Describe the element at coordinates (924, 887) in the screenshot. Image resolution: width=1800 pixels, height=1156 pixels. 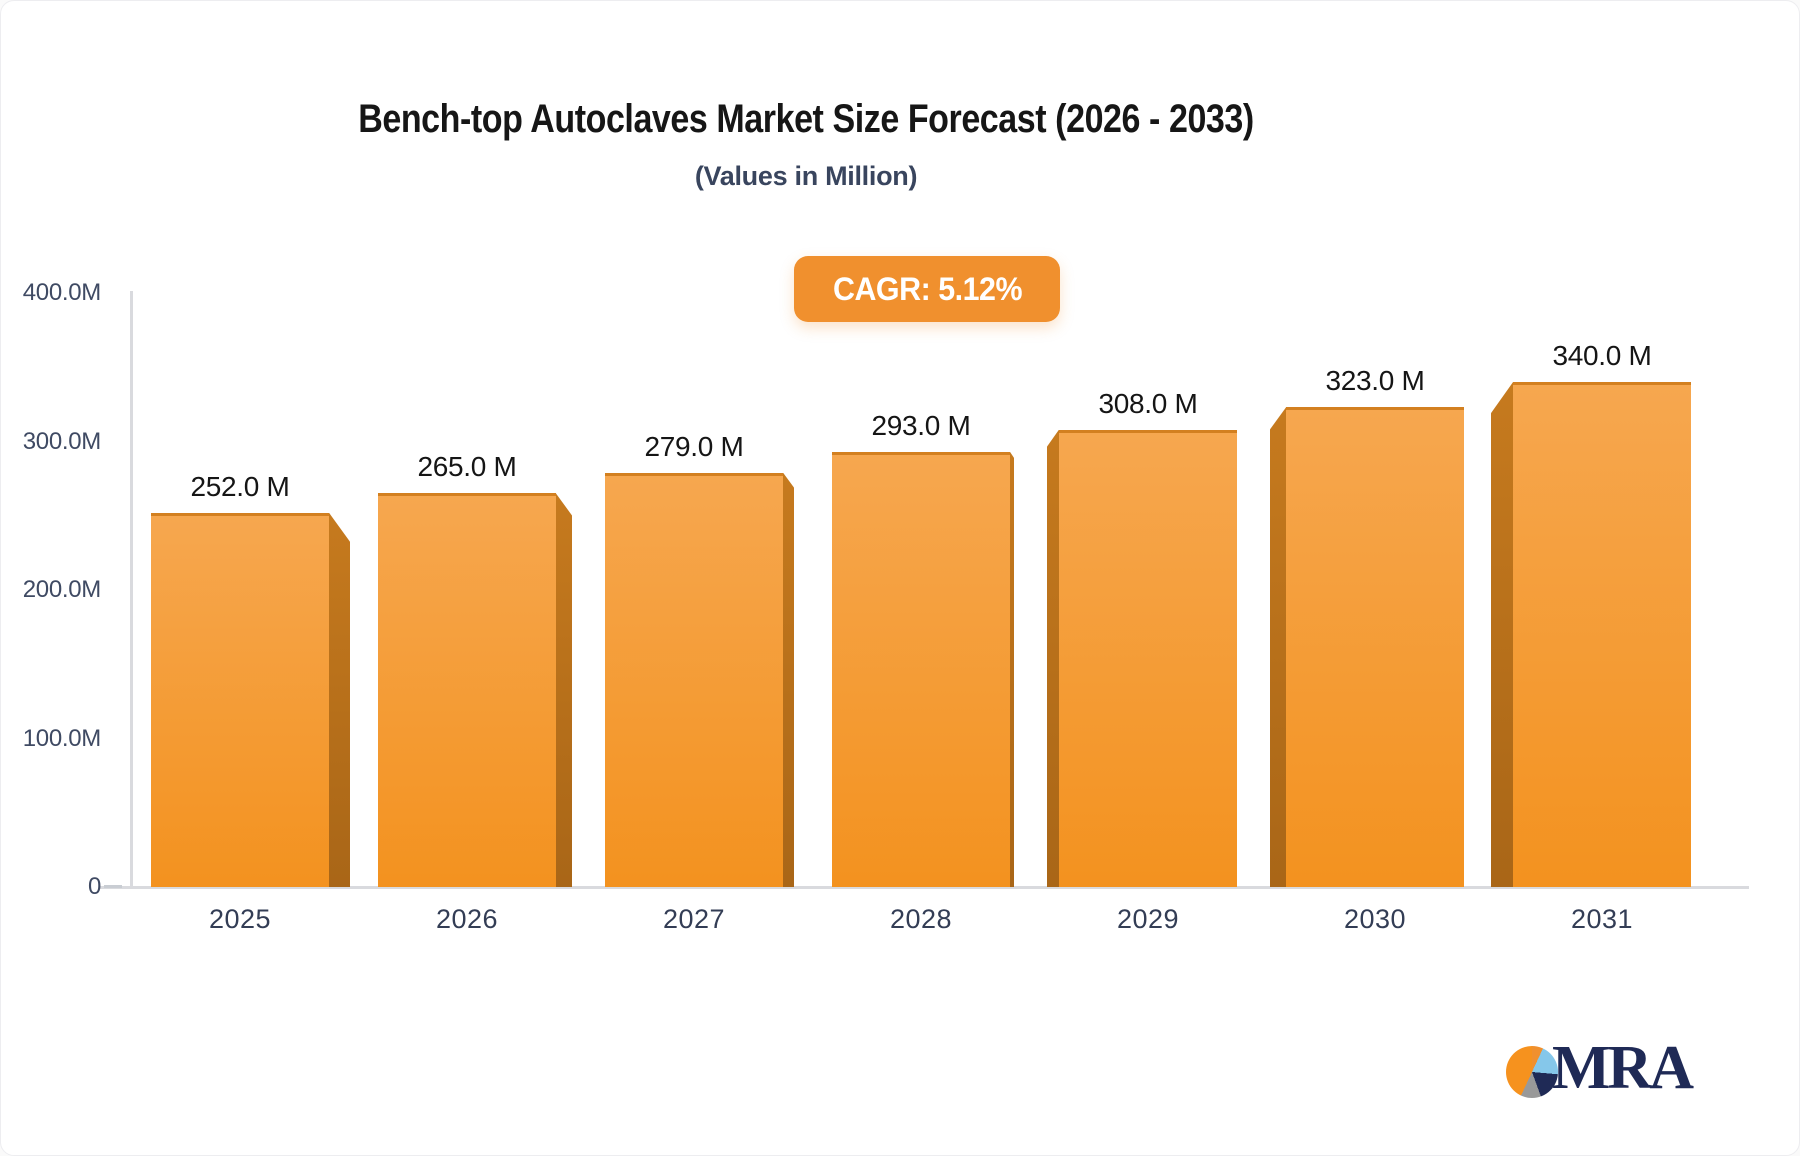
I see `x-axis-baseline` at that location.